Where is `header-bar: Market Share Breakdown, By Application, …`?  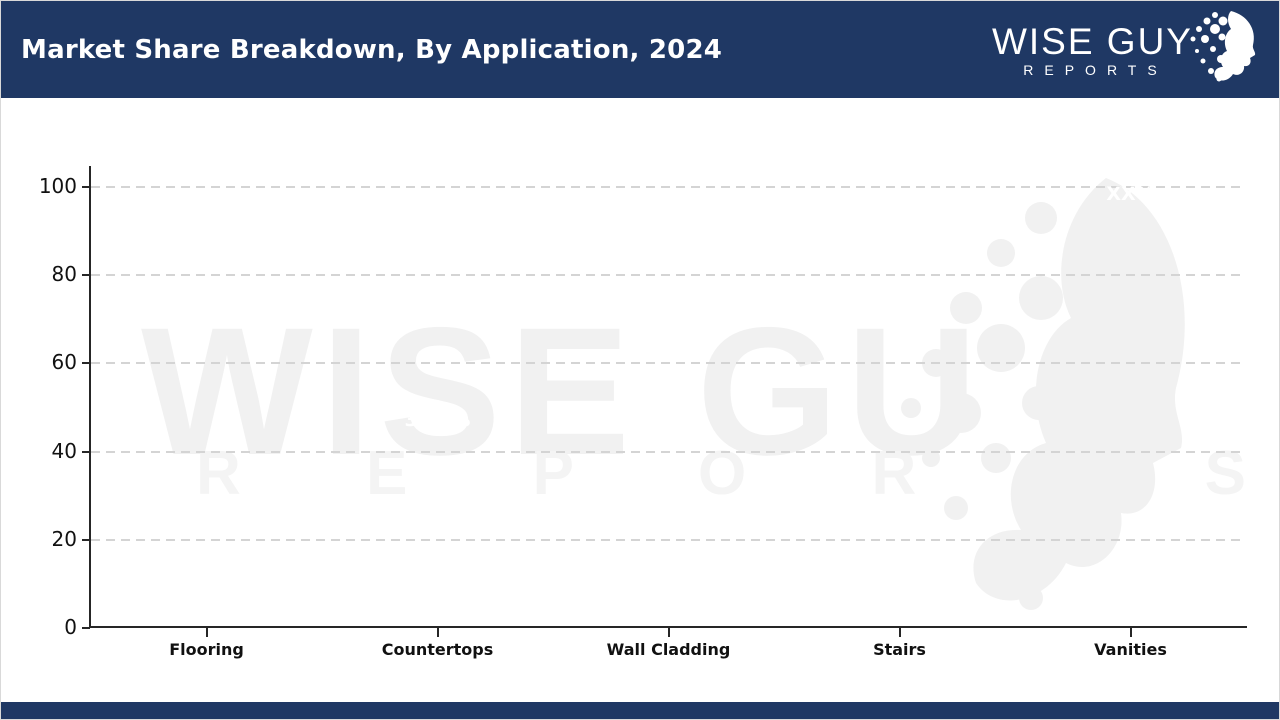 header-bar: Market Share Breakdown, By Application, … is located at coordinates (640, 49).